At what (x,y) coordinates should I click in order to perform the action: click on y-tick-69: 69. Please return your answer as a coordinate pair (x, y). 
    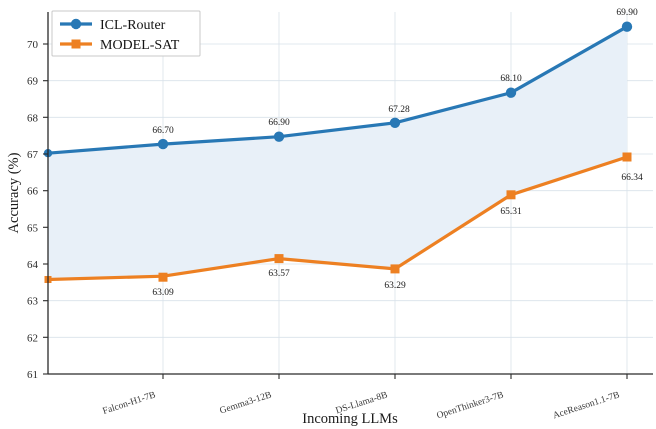
    Looking at the image, I should click on (33, 82).